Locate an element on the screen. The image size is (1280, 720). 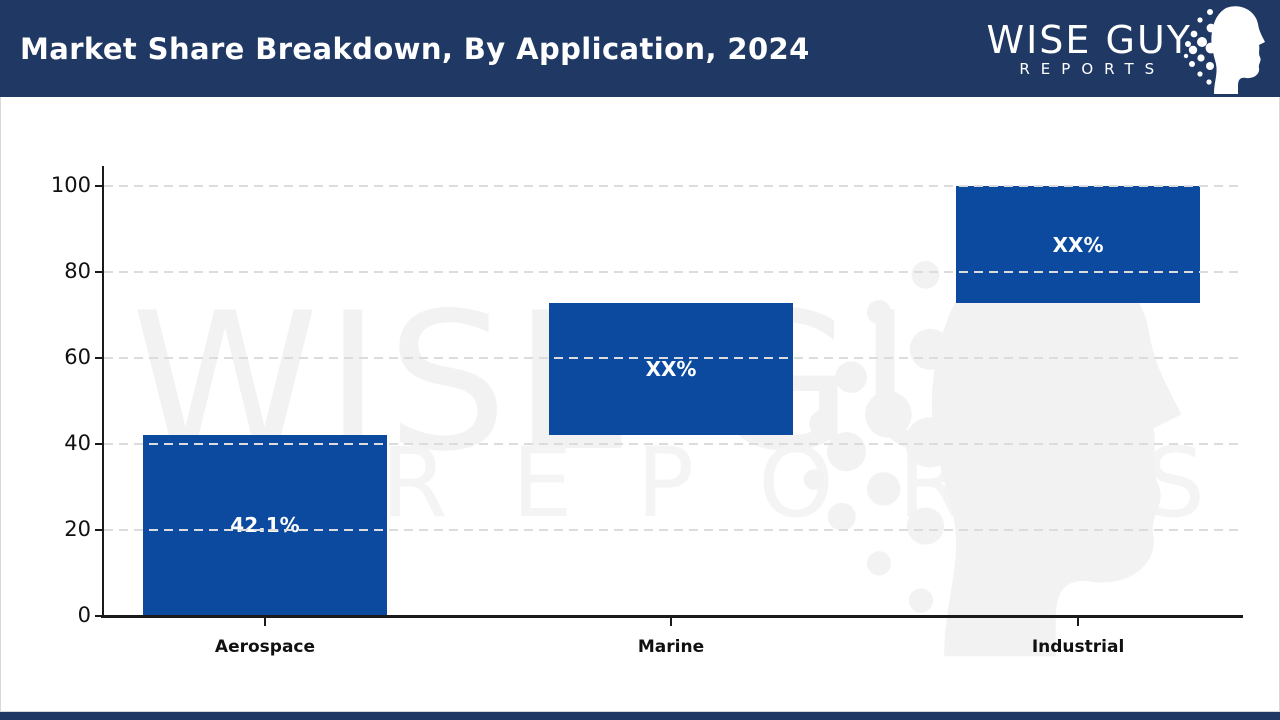
y-axis-label-100: 100 is located at coordinates (70, 185).